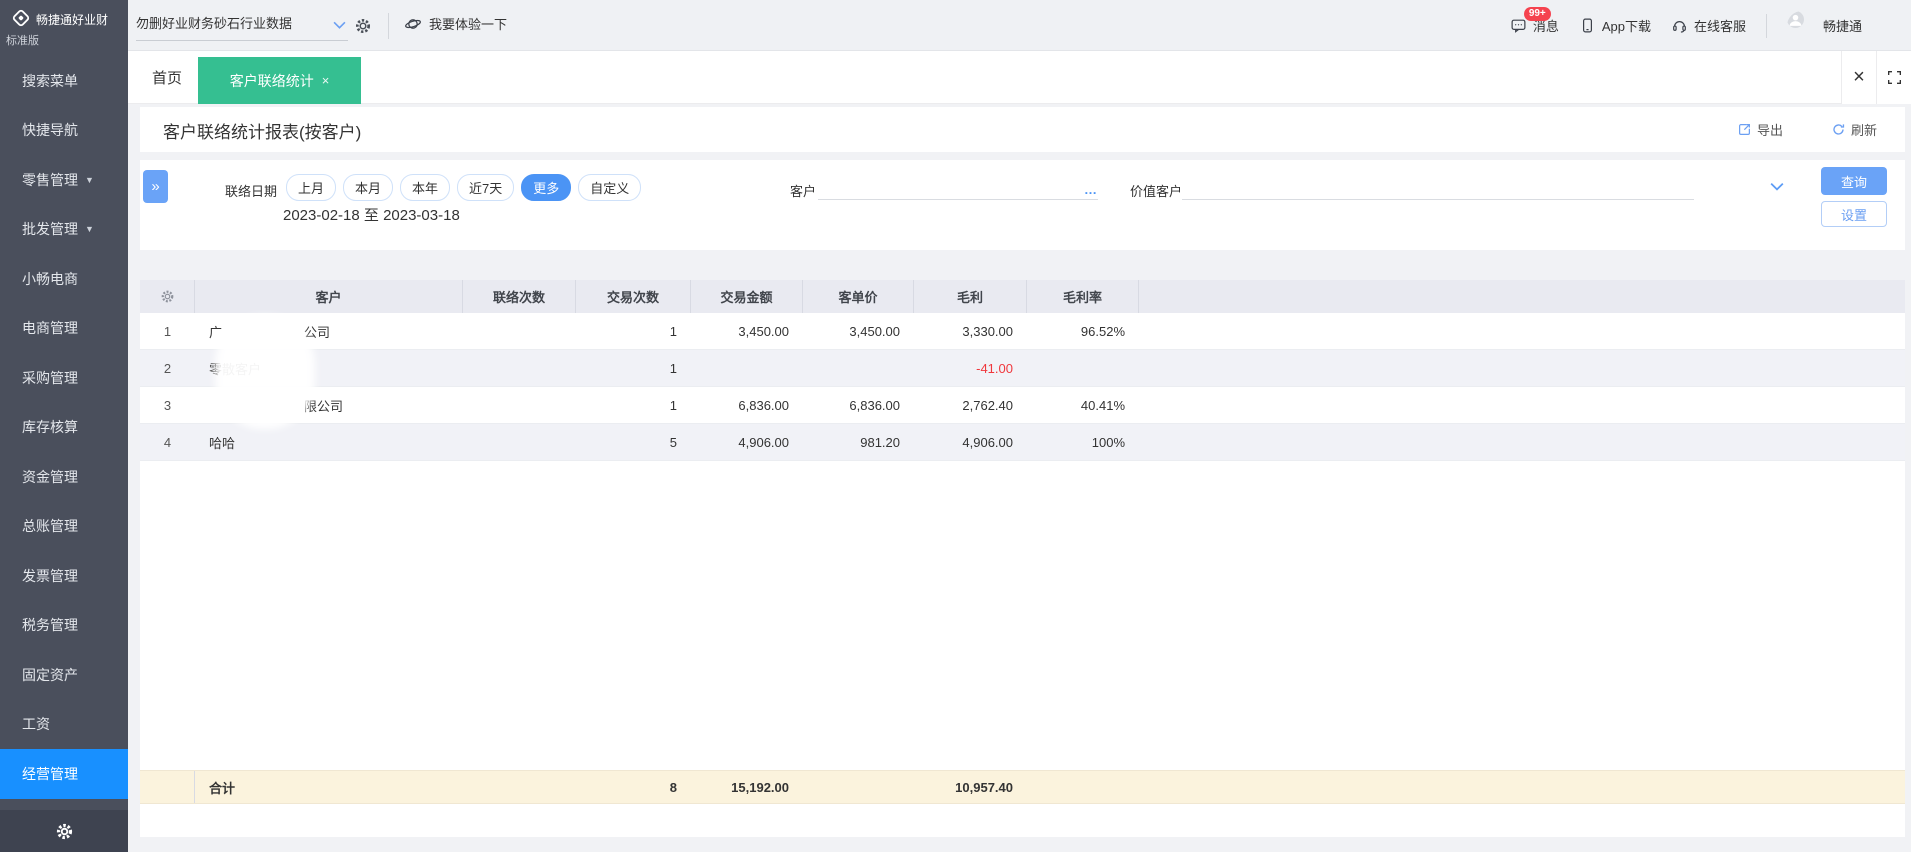 The height and width of the screenshot is (852, 1911). I want to click on censored-gap, so click(256, 405).